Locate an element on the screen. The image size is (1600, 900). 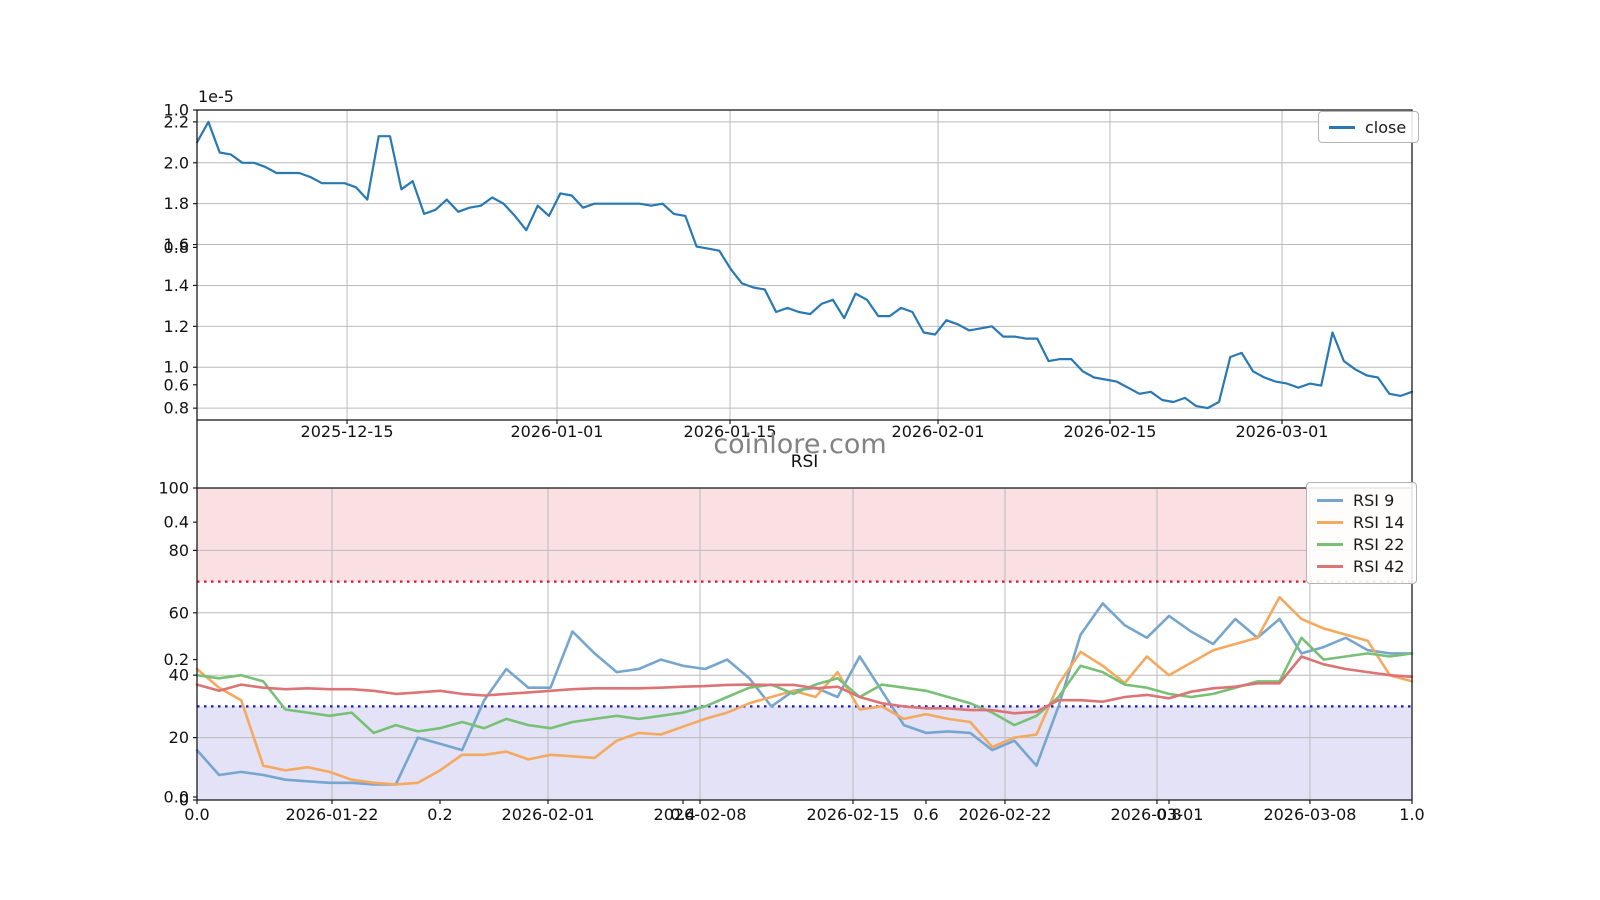
rsi-x-tick-label: 2026-02-15 is located at coordinates (852, 814).